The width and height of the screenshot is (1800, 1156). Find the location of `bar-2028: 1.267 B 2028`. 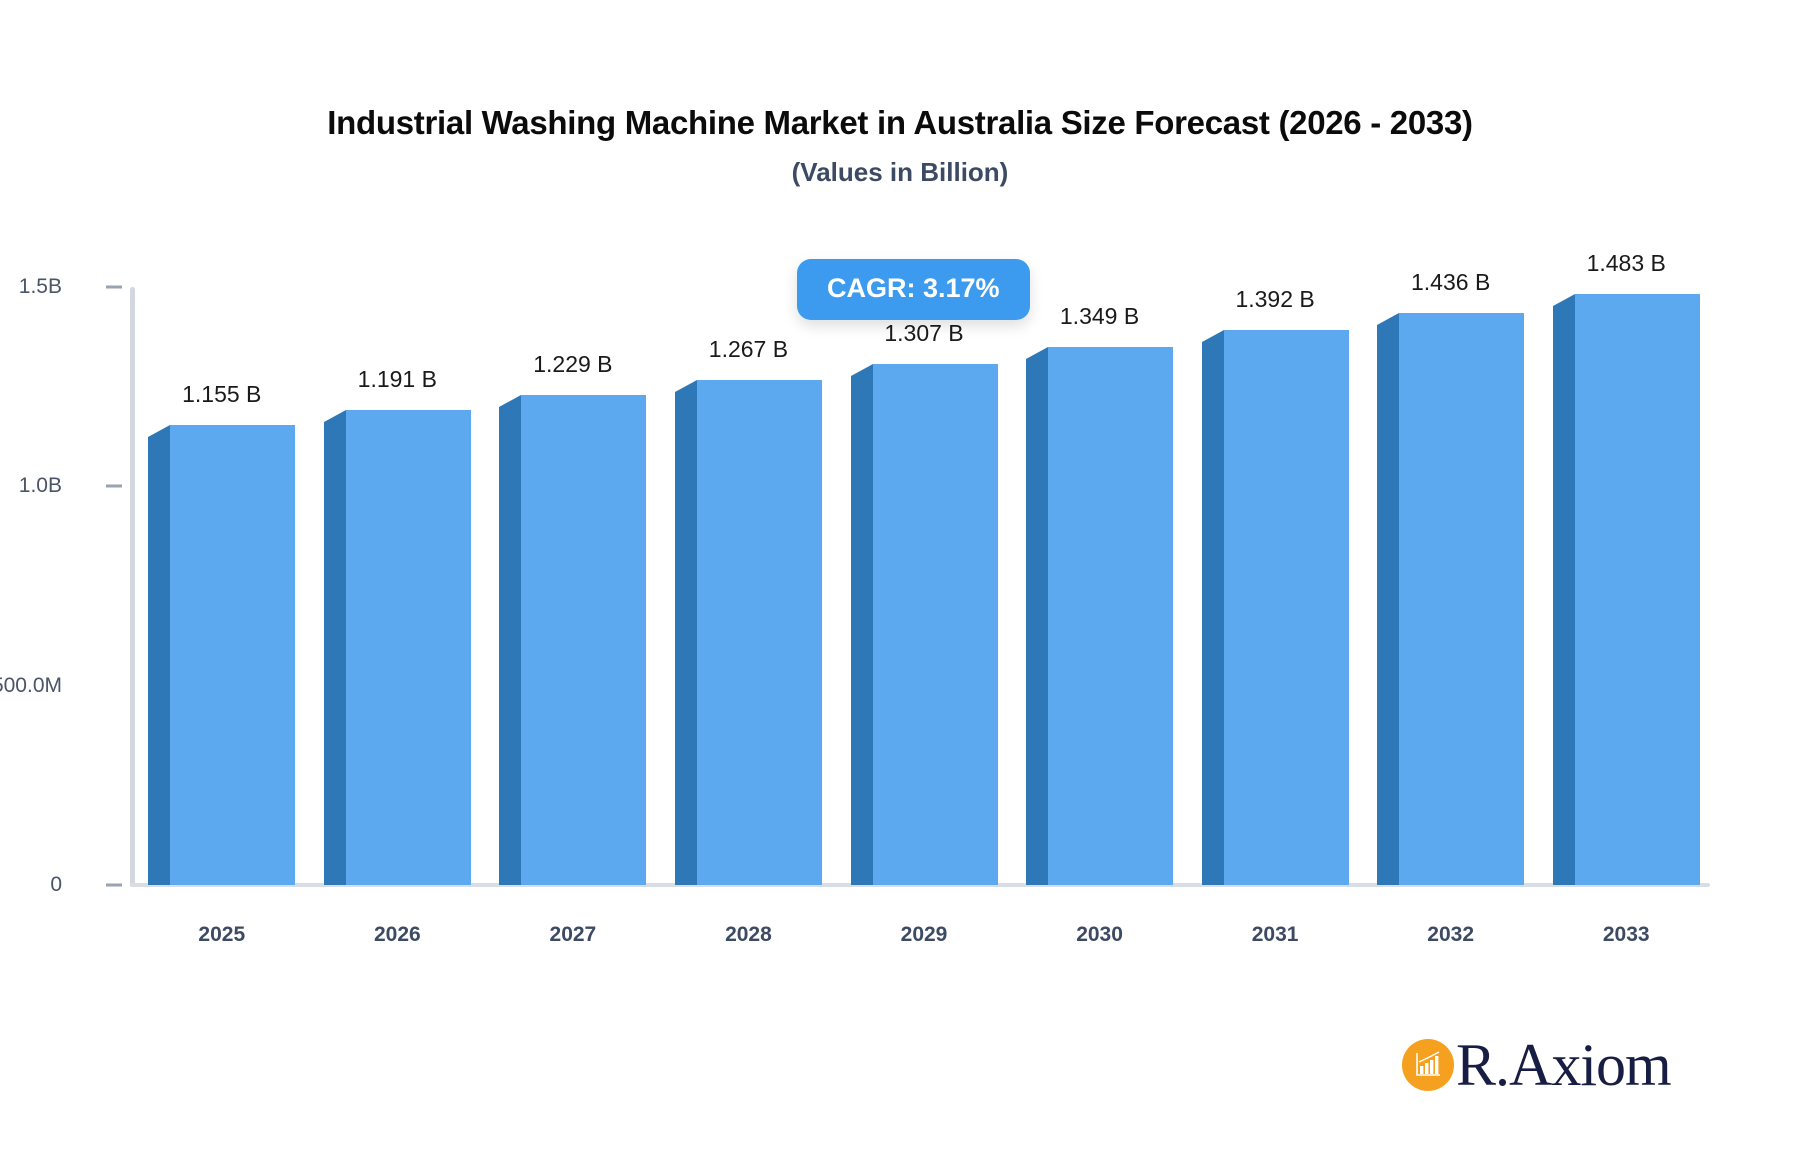

bar-2028: 1.267 B 2028 is located at coordinates (748, 641).